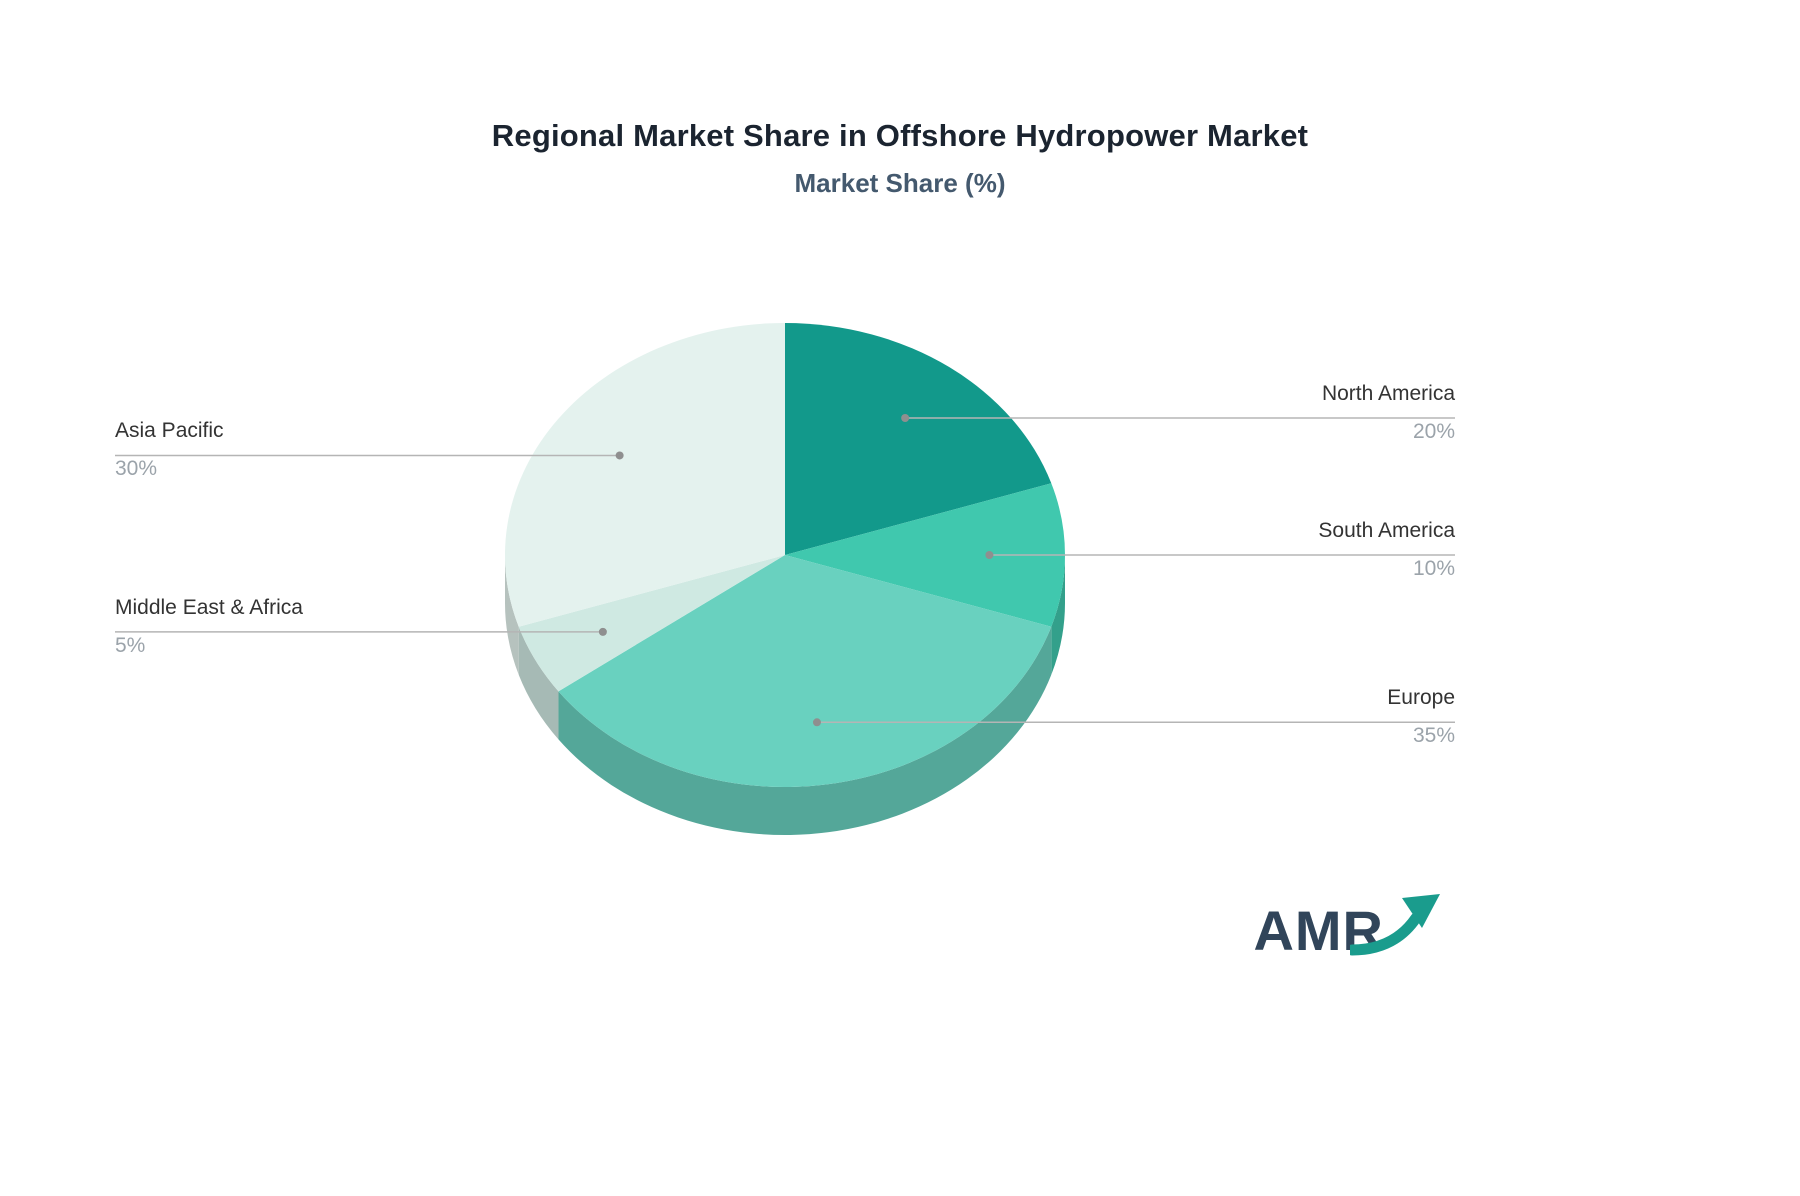  Describe the element at coordinates (130, 645) in the screenshot. I see `slice-value: 5%` at that location.